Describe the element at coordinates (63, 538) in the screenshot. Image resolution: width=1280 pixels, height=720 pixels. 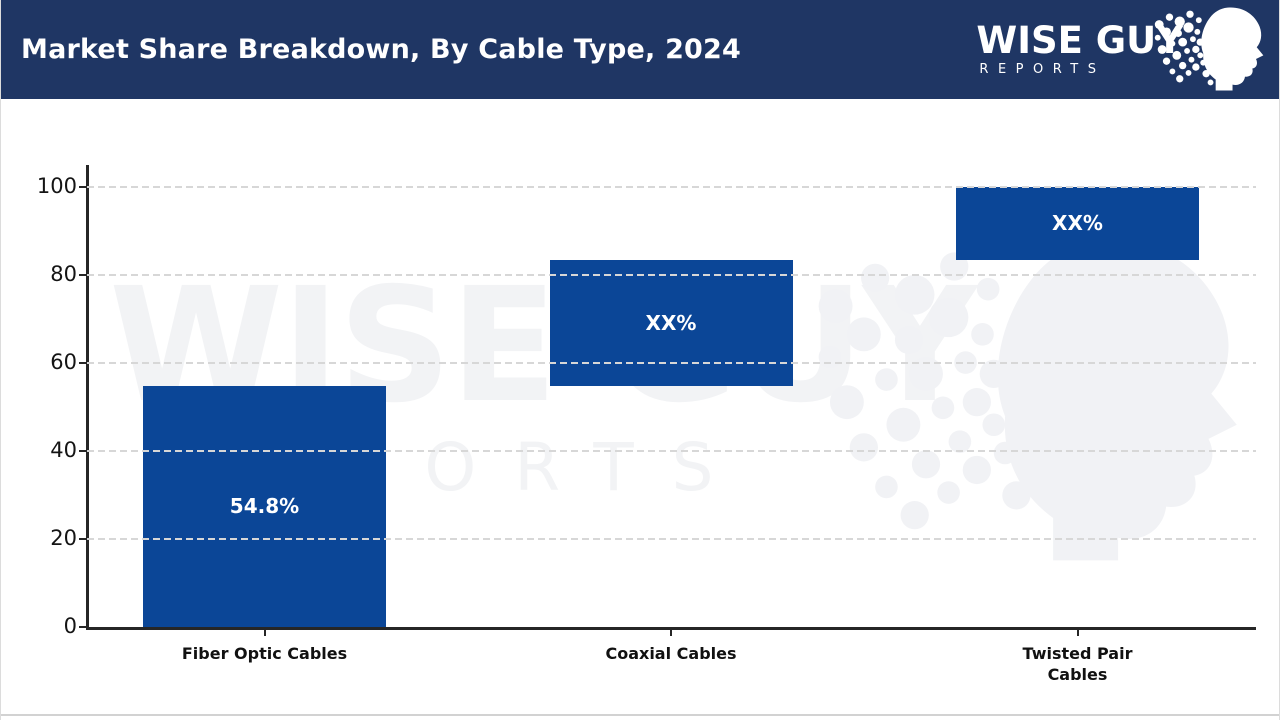
I see `y-tick-label: 20` at that location.